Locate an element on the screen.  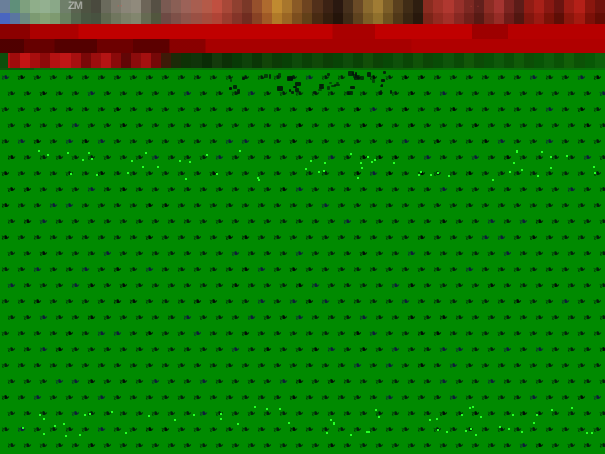
red-green-transition-band is located at coordinates (302, 60).